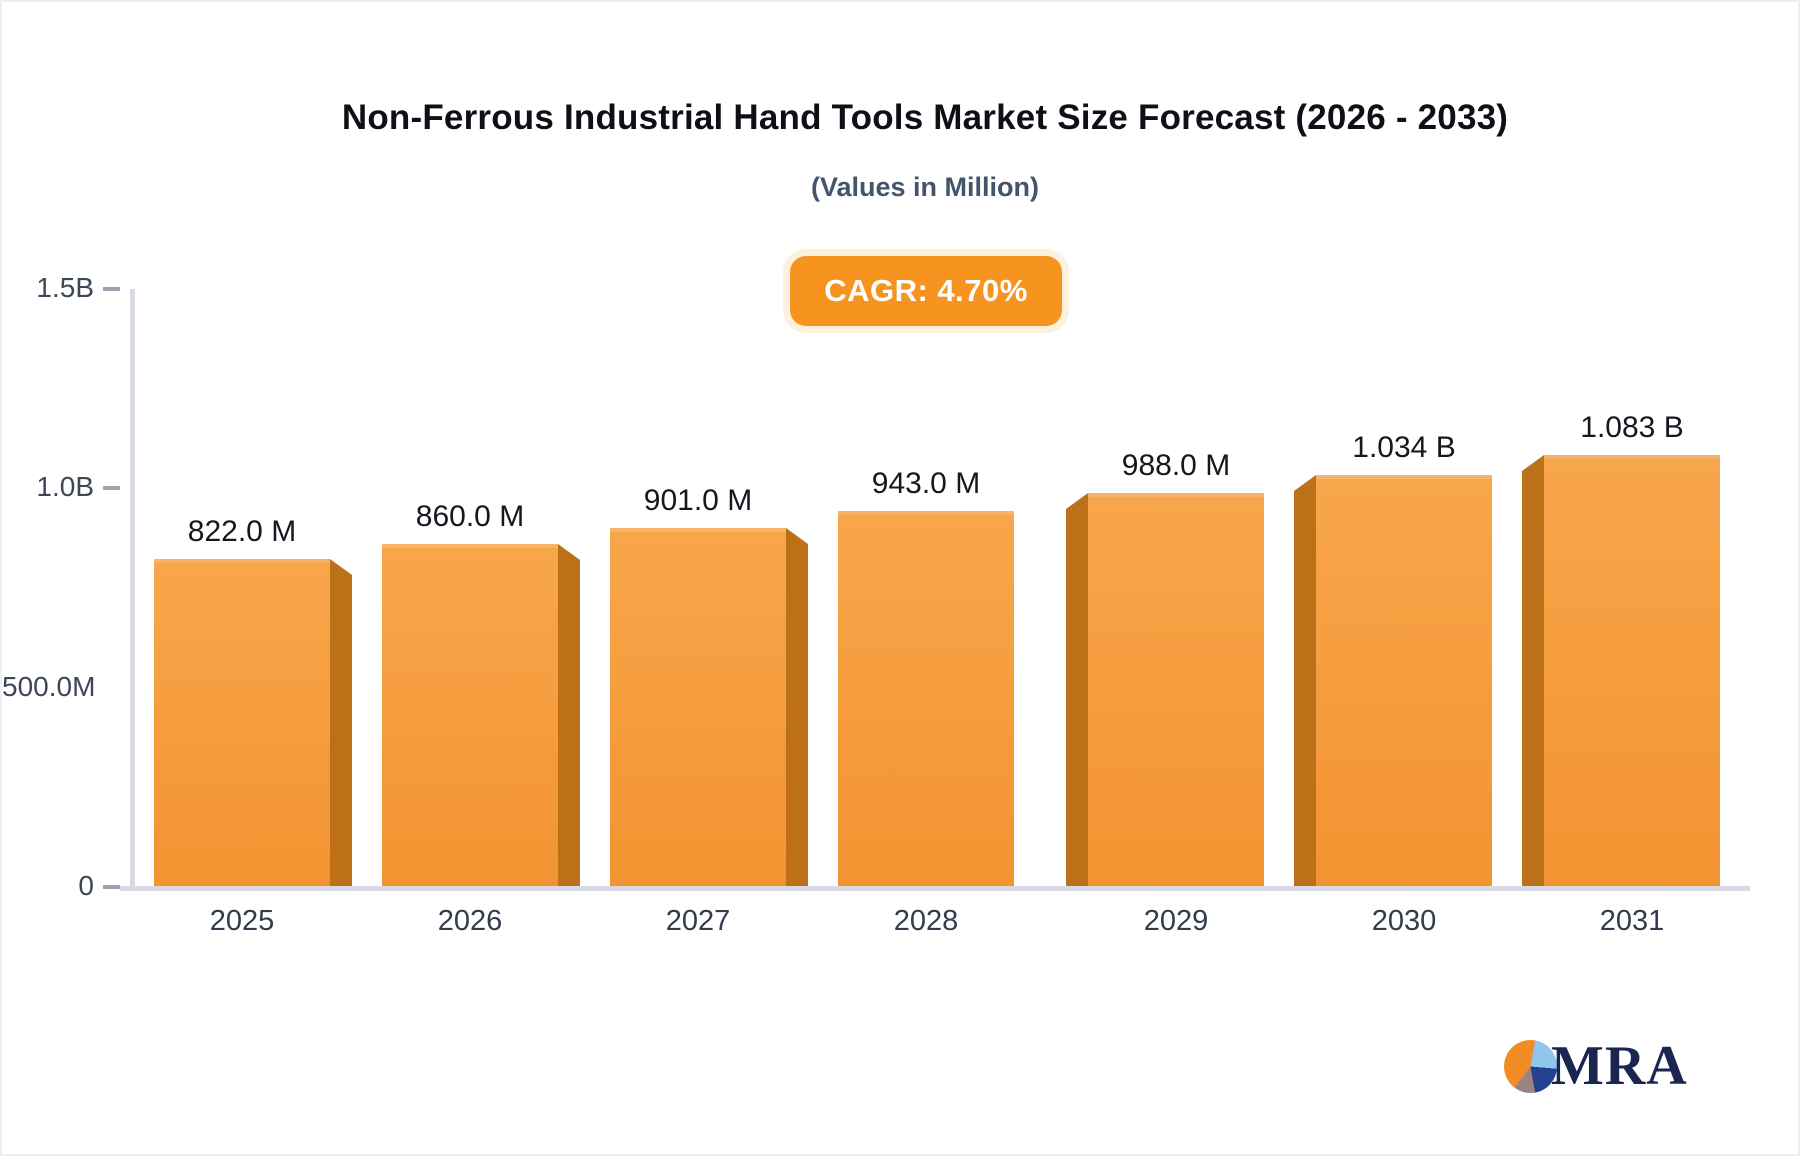 The width and height of the screenshot is (1800, 1156). I want to click on mra-logo: MRA, so click(1596, 1066).